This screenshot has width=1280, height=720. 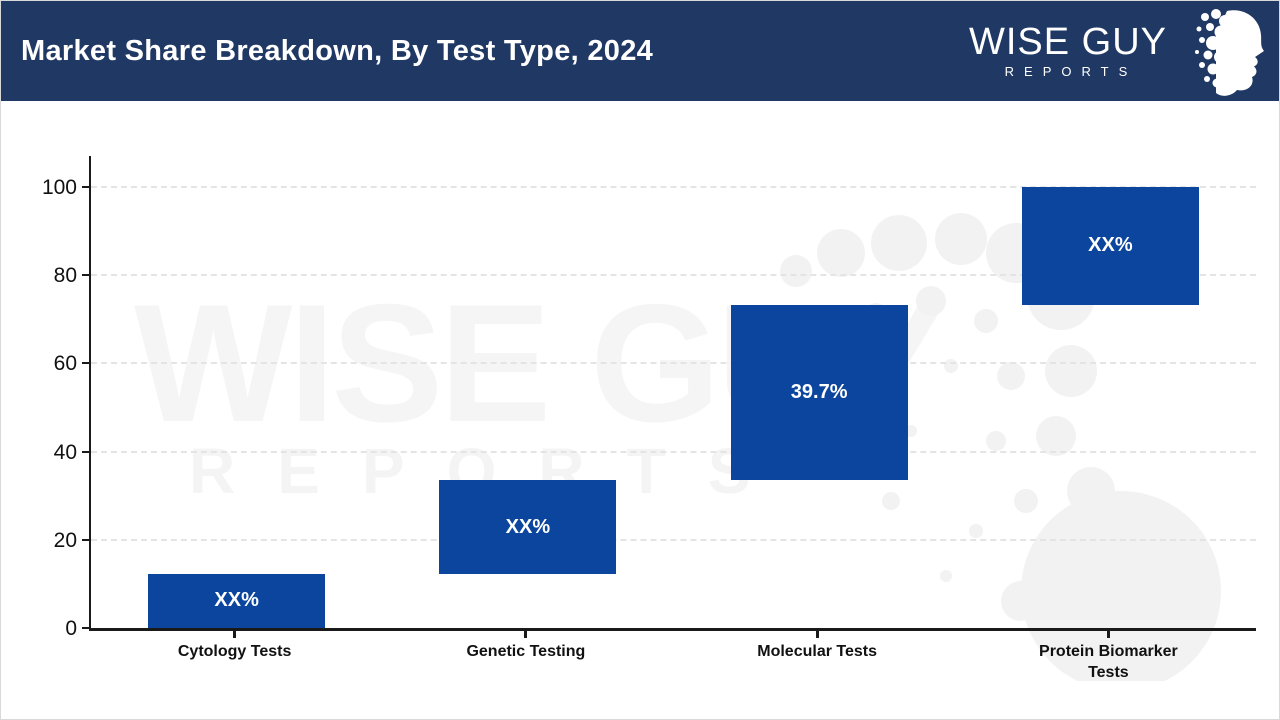 I want to click on logo-wiseguy-text: WISE GUY, so click(x=1067, y=42).